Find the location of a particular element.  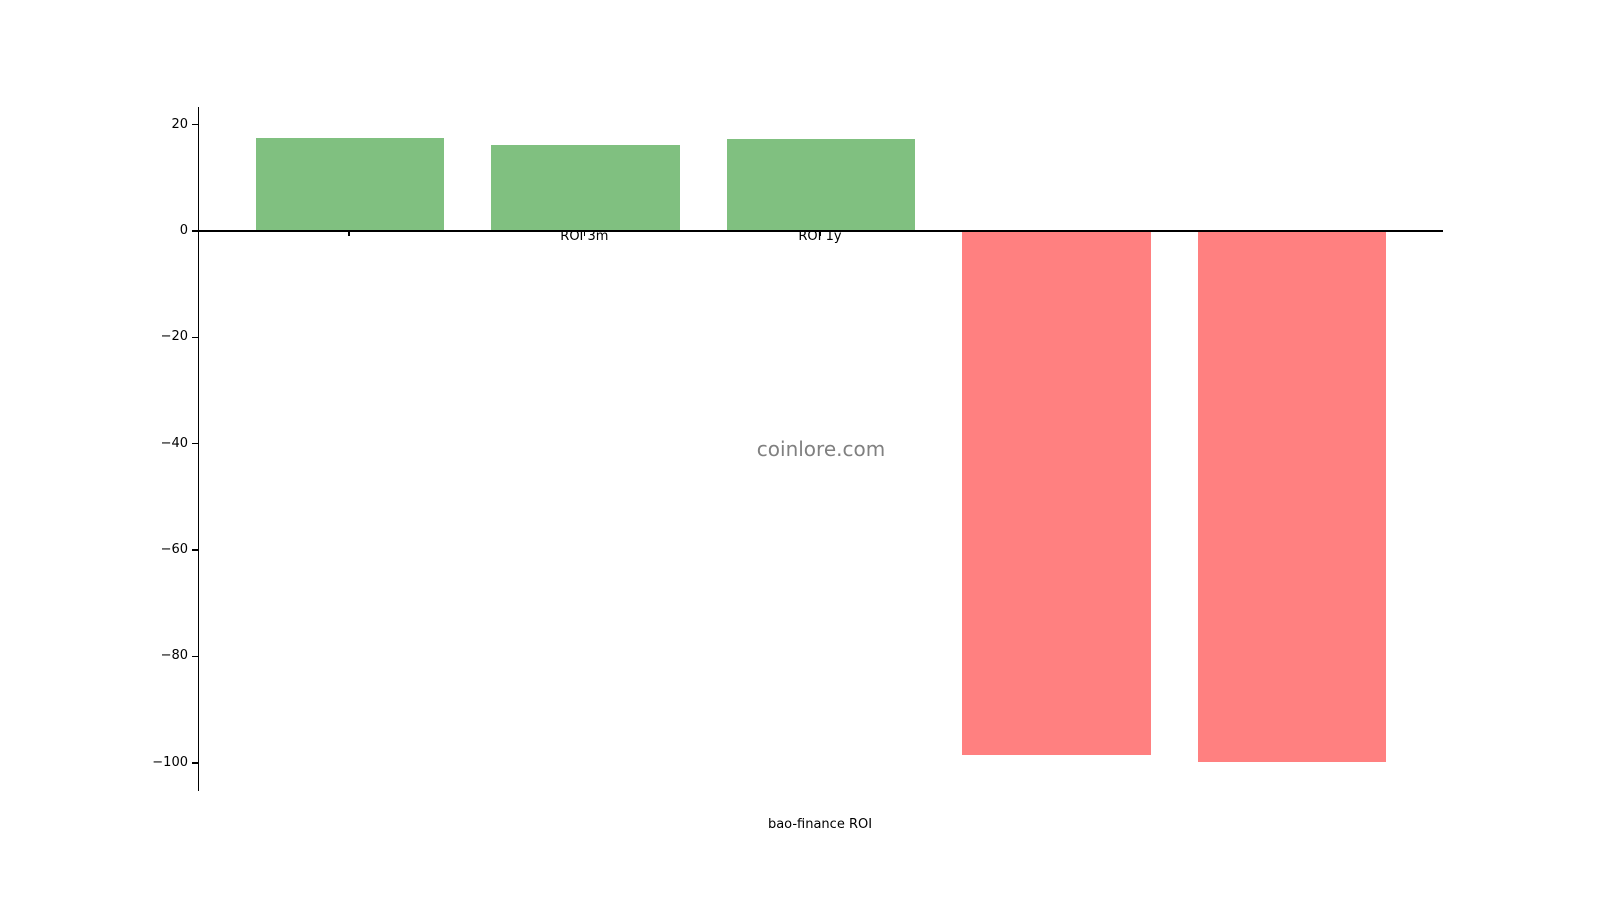

bar-roi-1y is located at coordinates (821, 184).